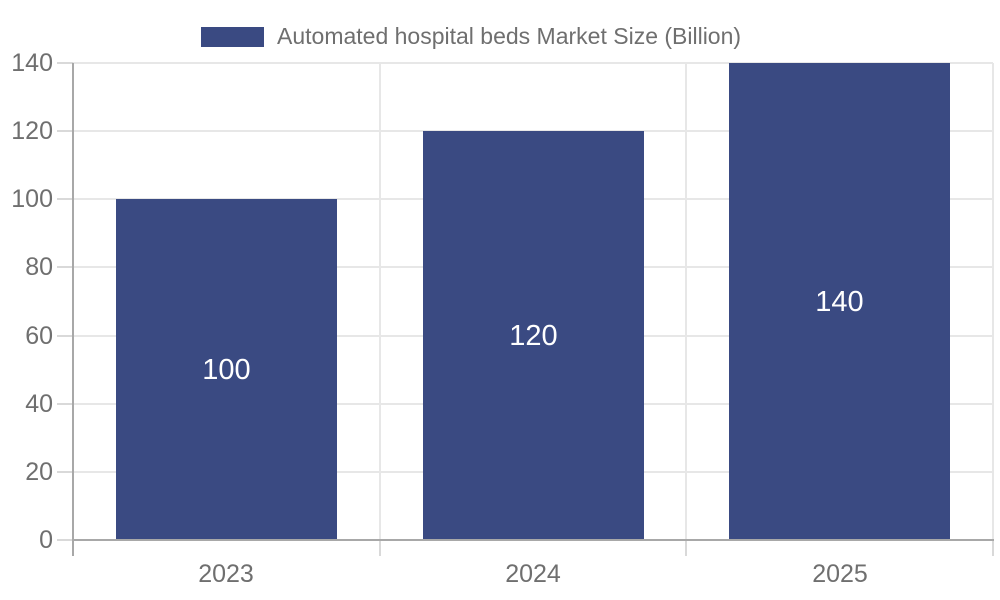 Image resolution: width=1000 pixels, height=600 pixels. What do you see at coordinates (533, 540) in the screenshot?
I see `x-axis-line` at bounding box center [533, 540].